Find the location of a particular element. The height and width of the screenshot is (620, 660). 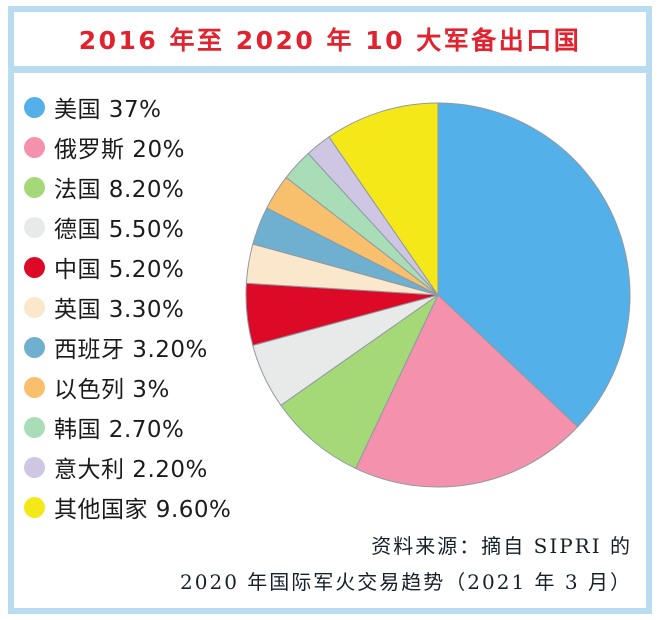

legend-item: 其他国家 9.60% is located at coordinates (149, 507).